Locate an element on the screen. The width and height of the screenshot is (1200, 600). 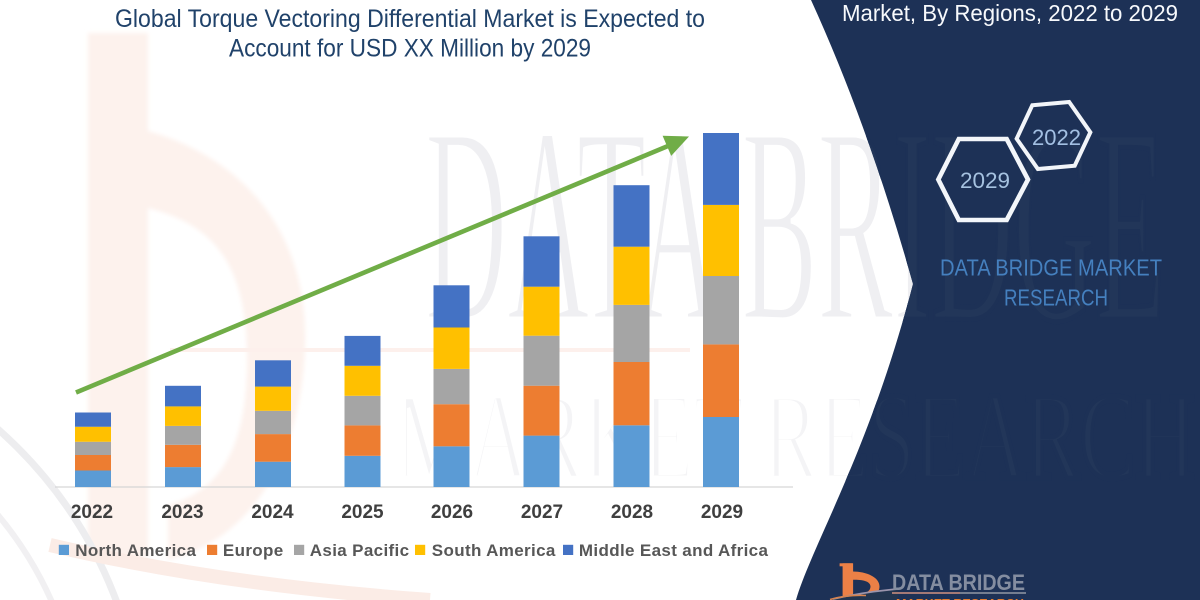
svg-text: Middle East and Africa is located at coordinates (674, 550).